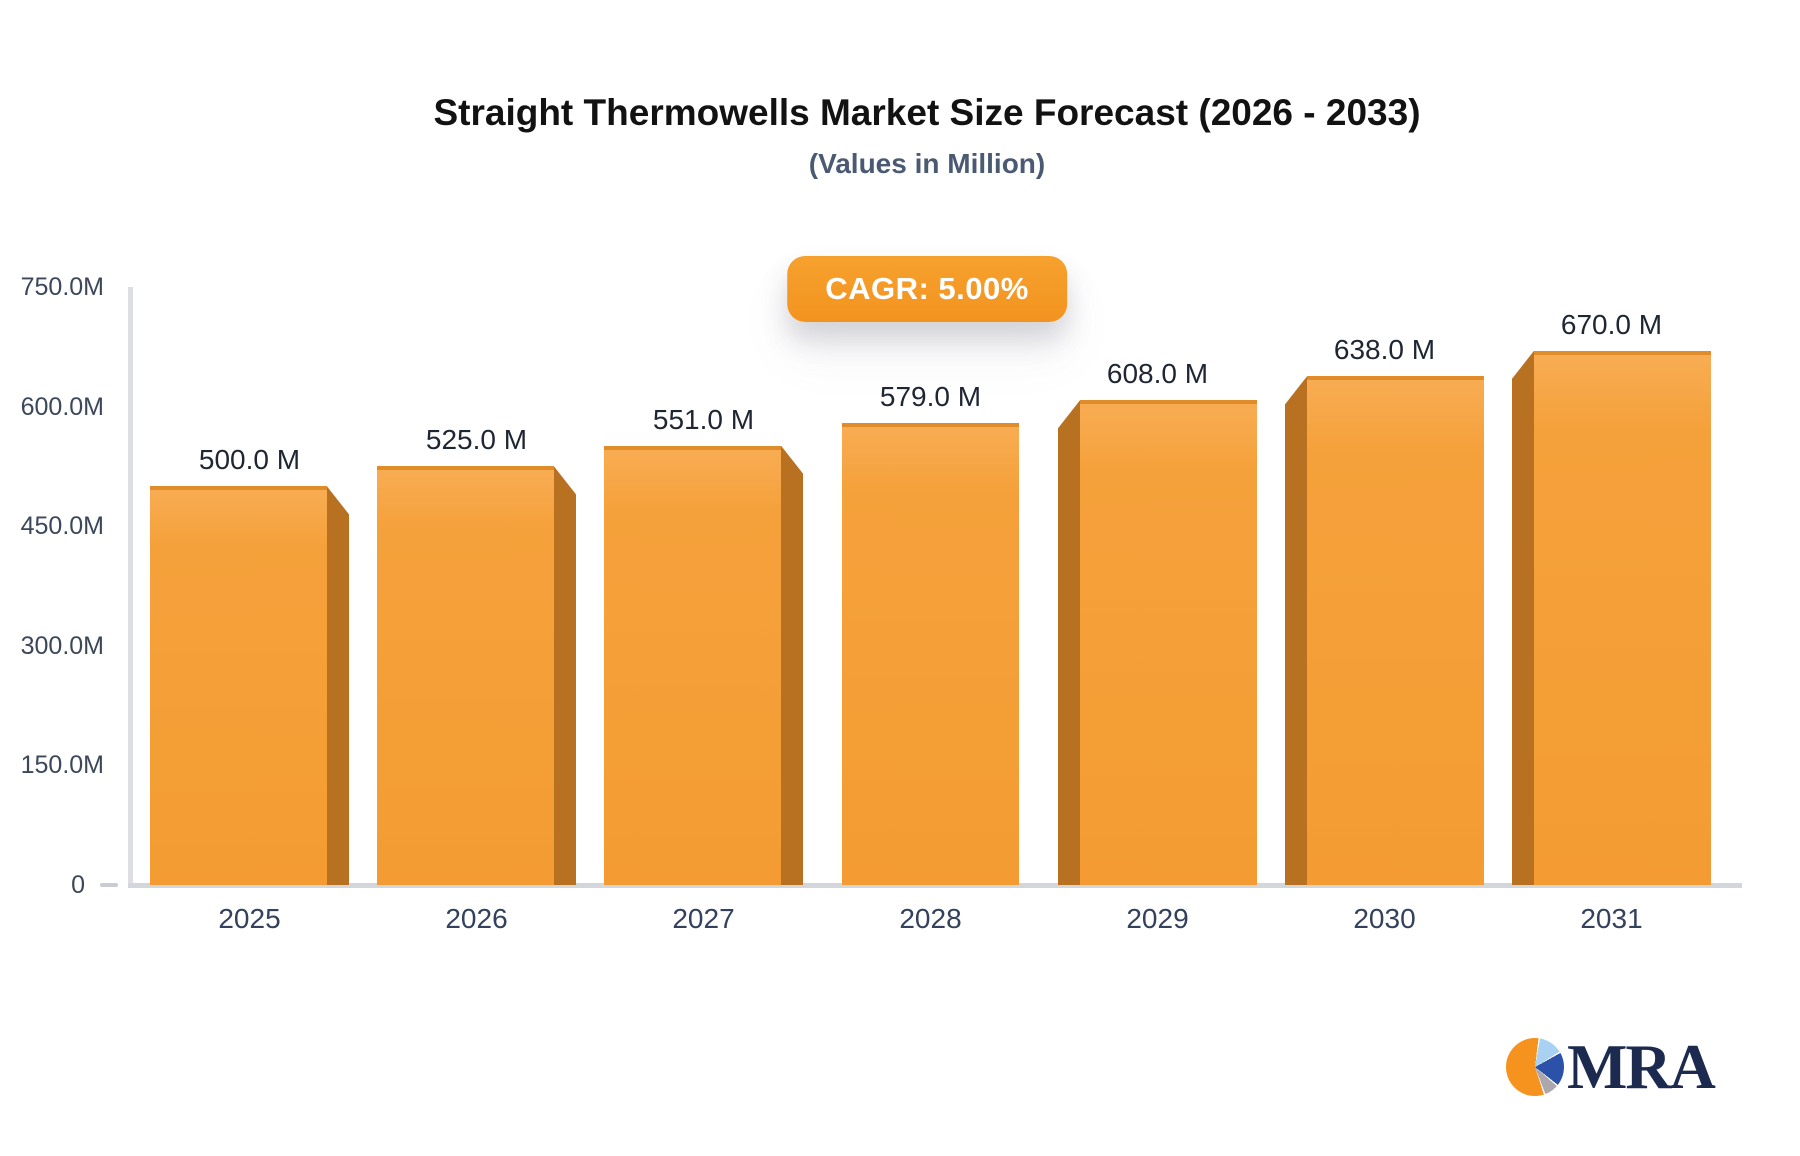  Describe the element at coordinates (703, 918) in the screenshot. I see `x-axis-label: 2027` at that location.